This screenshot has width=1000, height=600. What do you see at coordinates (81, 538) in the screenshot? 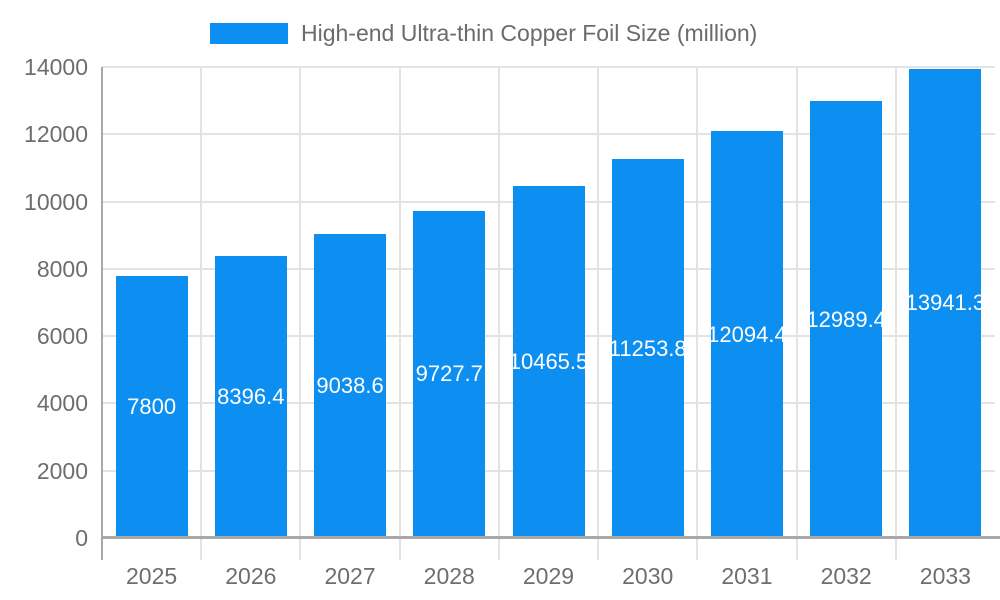
I see `y-tick-label: 0` at bounding box center [81, 538].